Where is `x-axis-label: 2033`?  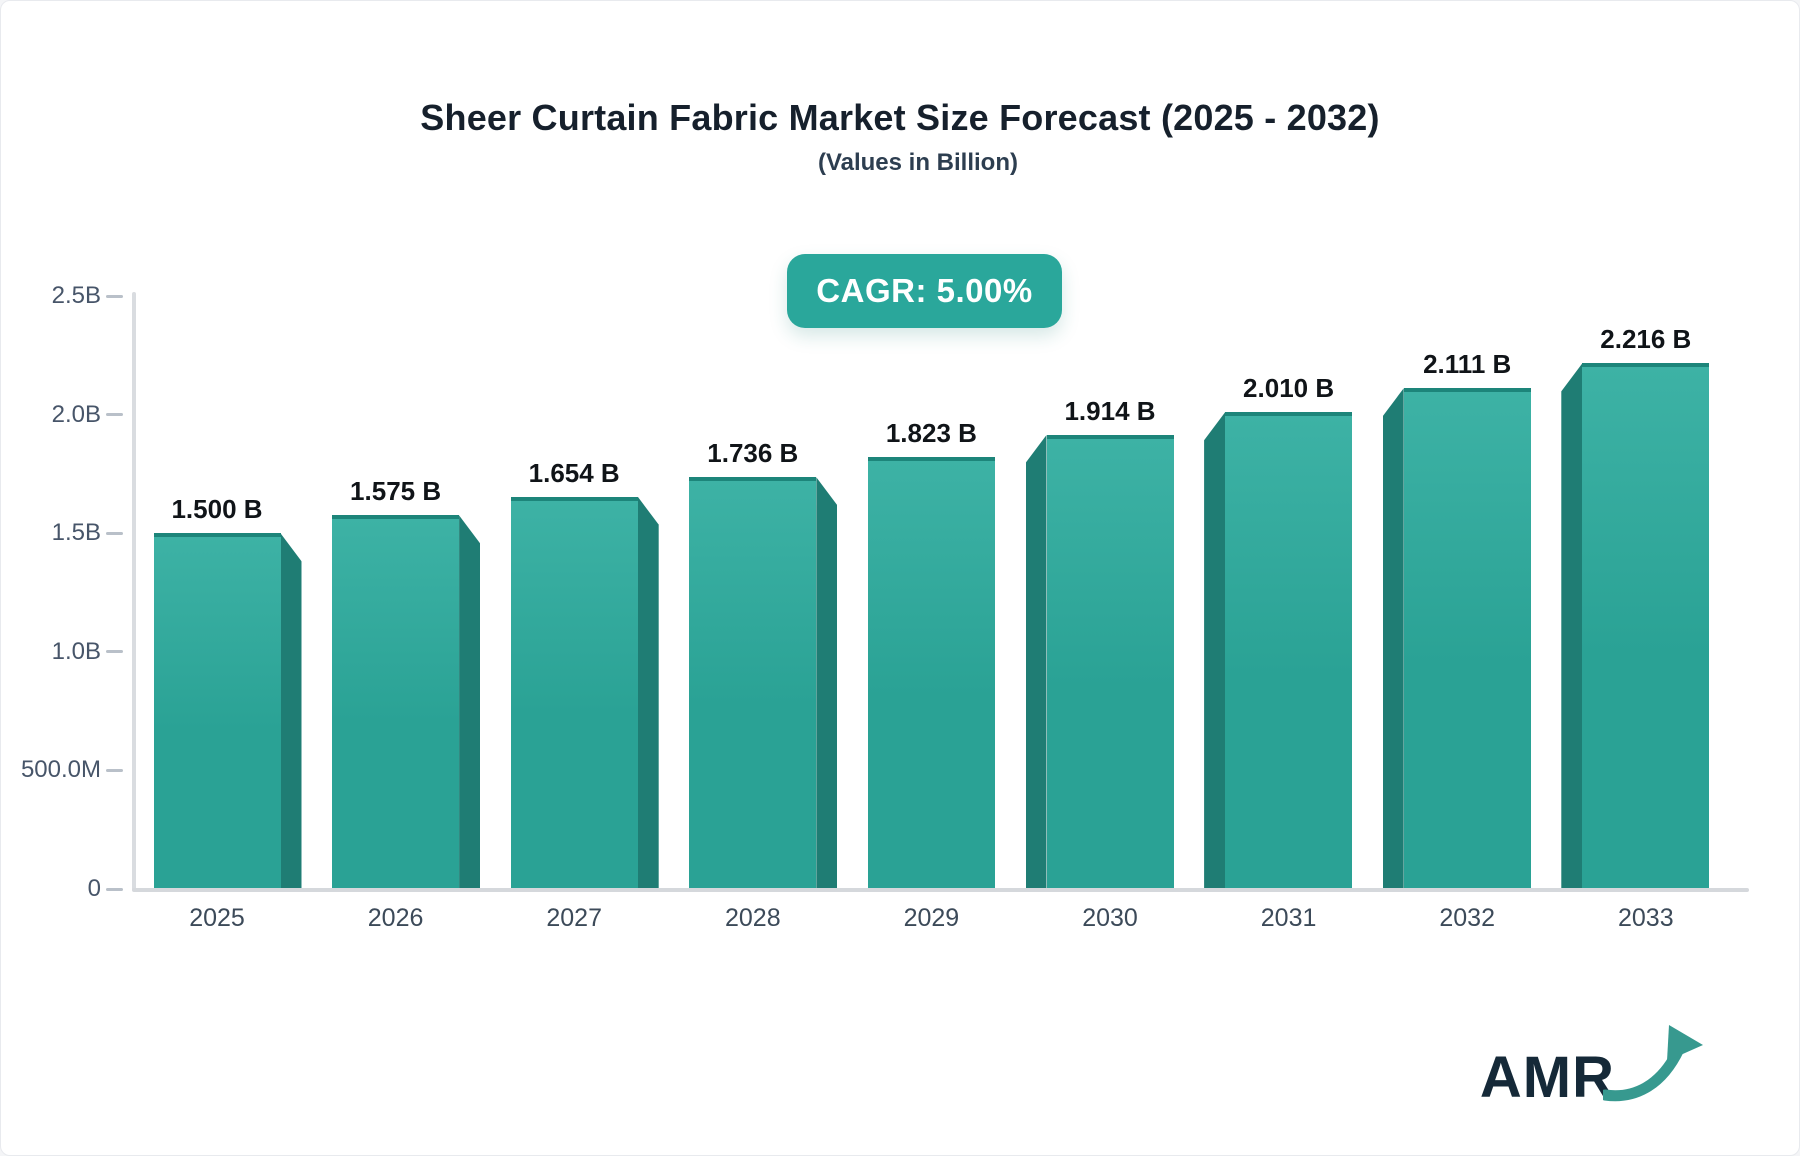 x-axis-label: 2033 is located at coordinates (1645, 918).